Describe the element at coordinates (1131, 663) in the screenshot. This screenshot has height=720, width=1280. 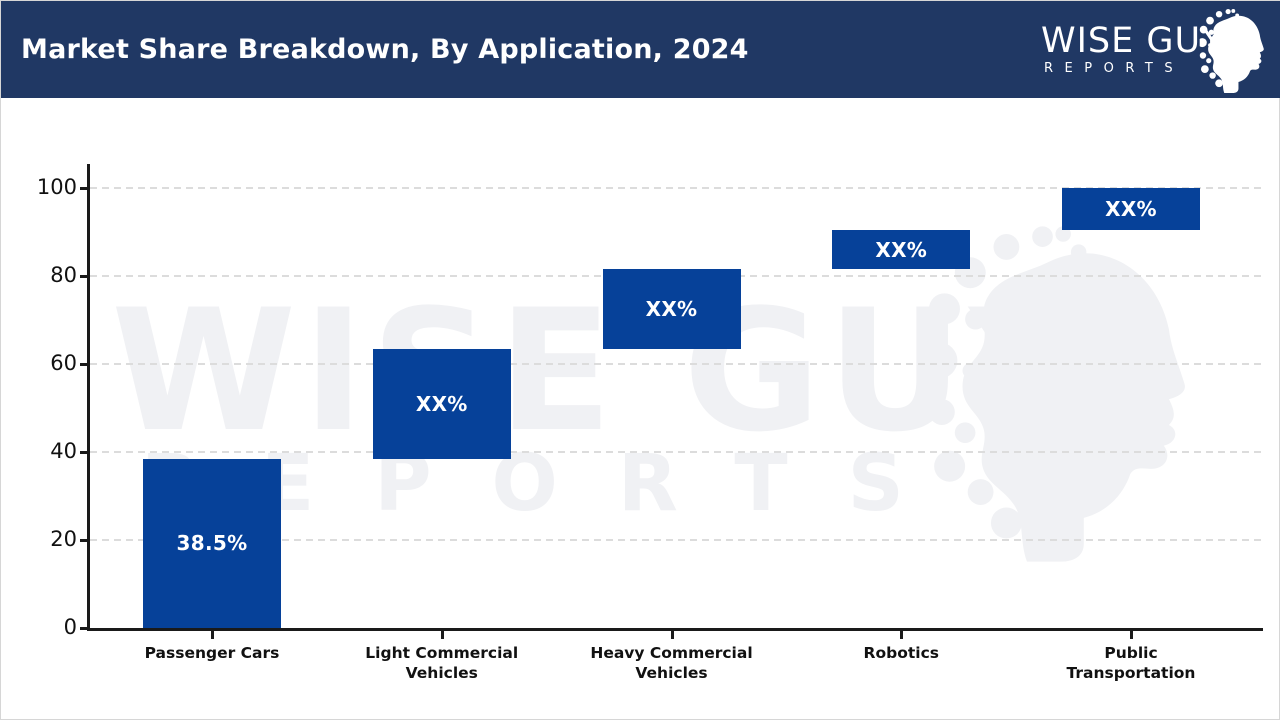
I see `x-axis-category-label: Public Transportation` at that location.